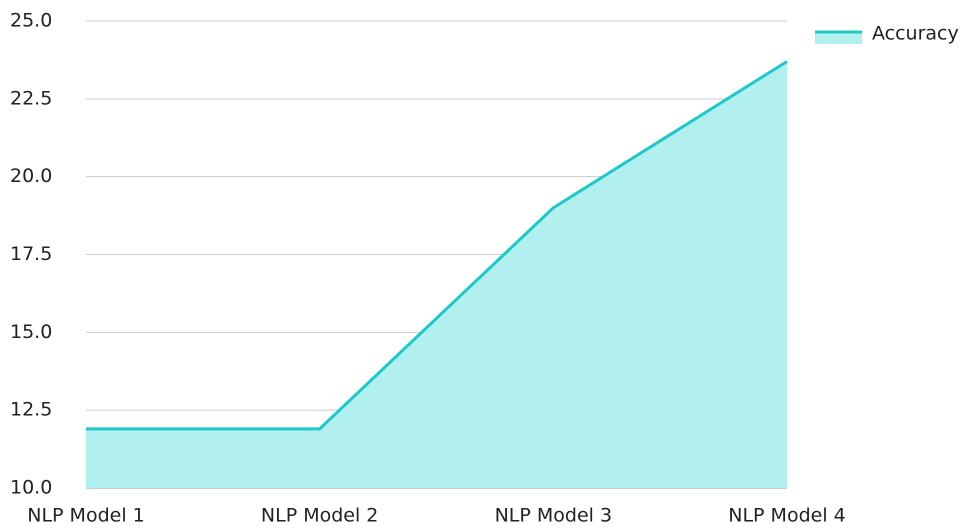  Describe the element at coordinates (31, 332) in the screenshot. I see `y-tick-label: 15.0` at that location.